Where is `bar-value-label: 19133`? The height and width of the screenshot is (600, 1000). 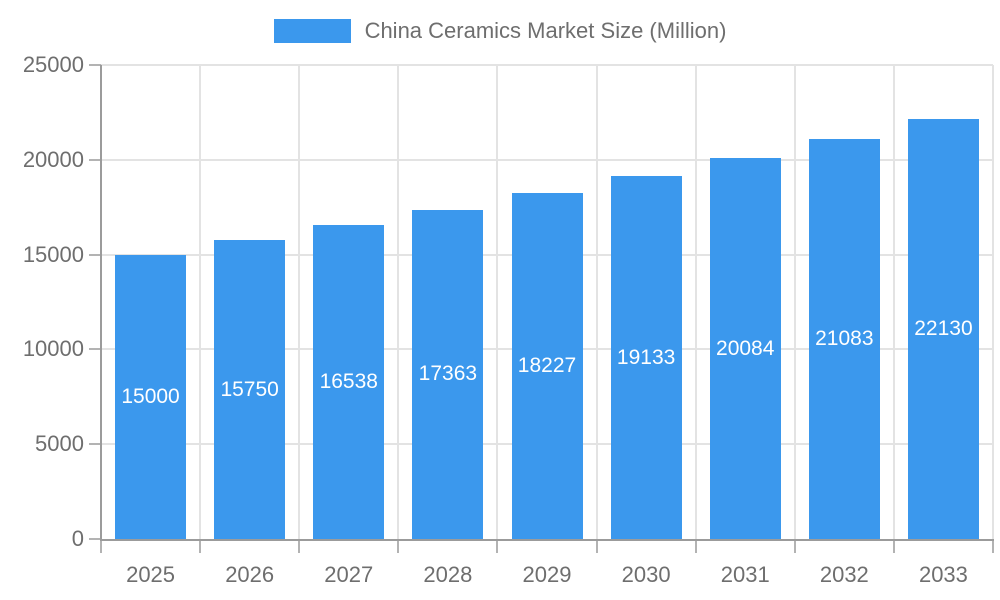
bar-value-label: 19133 is located at coordinates (646, 357).